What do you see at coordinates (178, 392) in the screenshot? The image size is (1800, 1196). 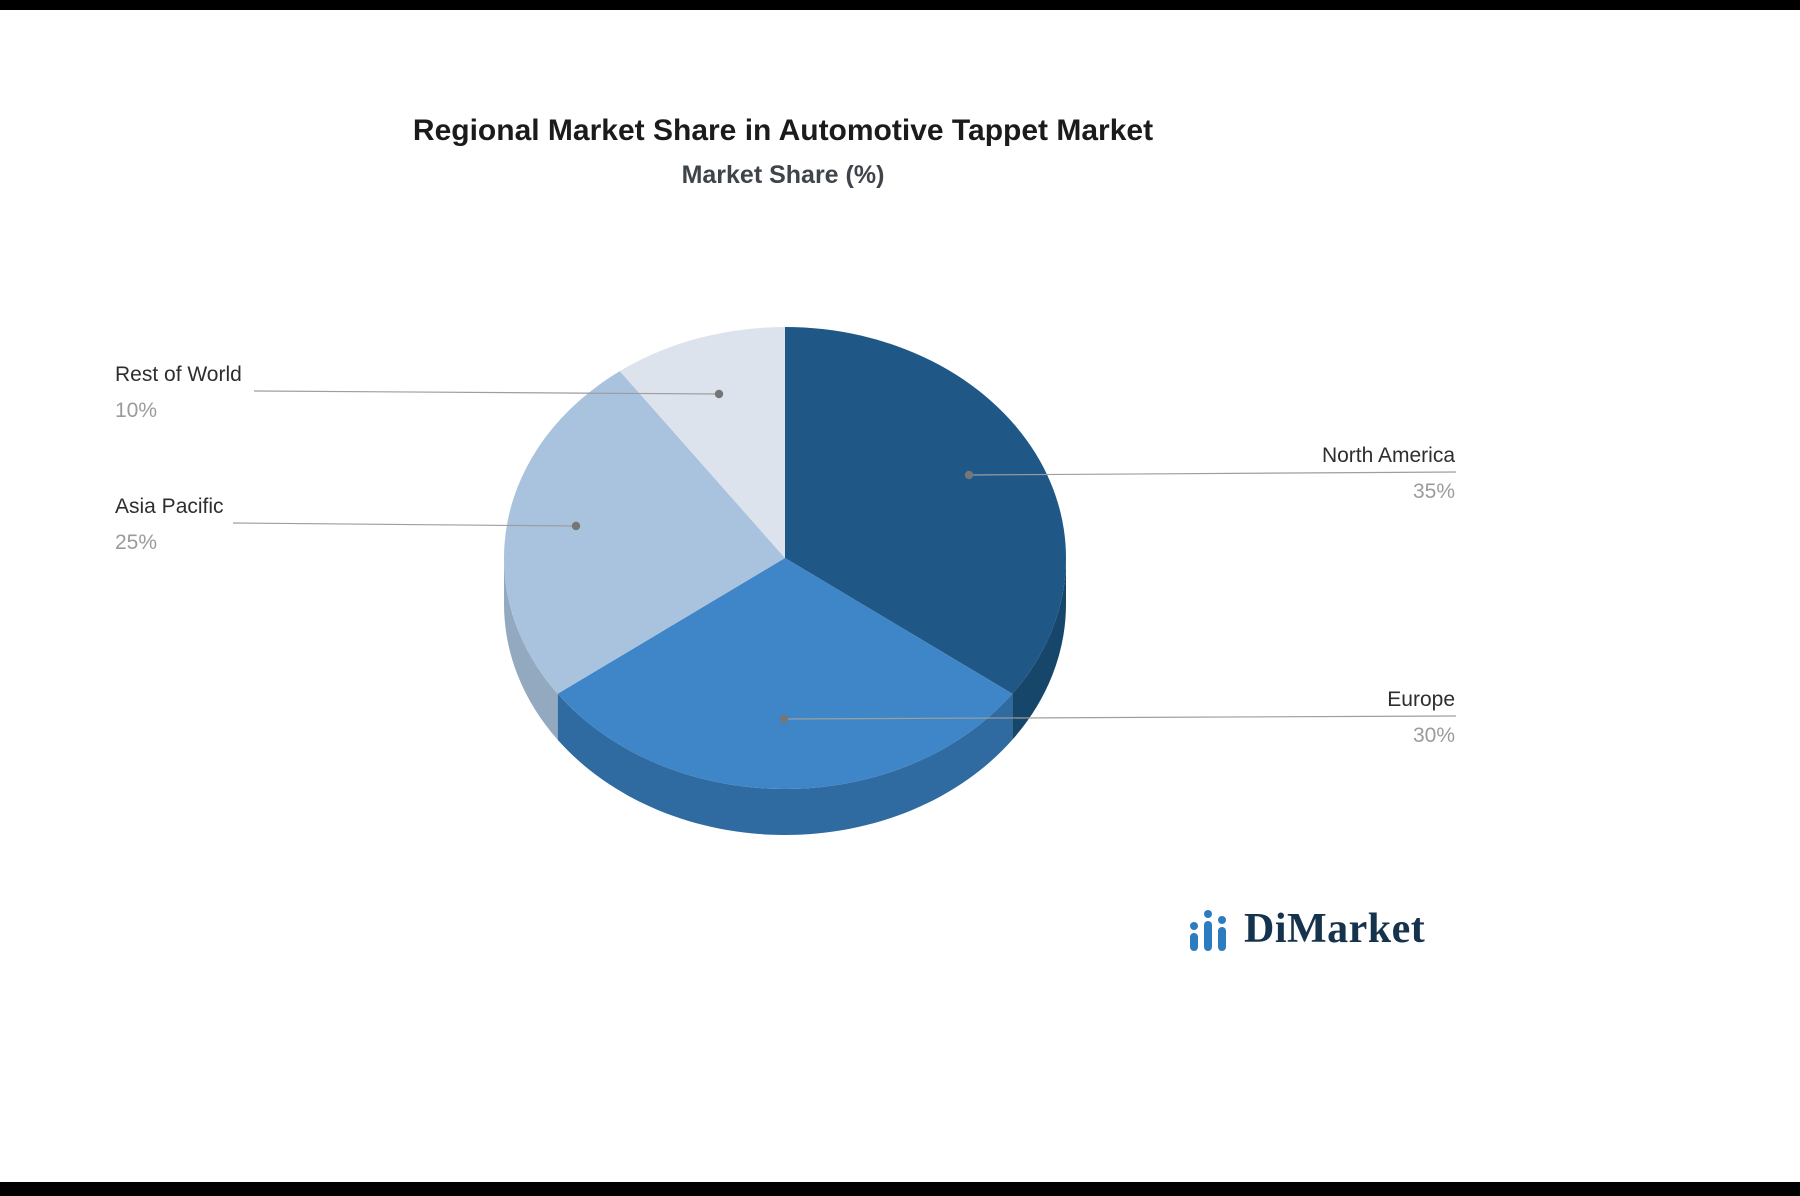 I see `slice-callout-rest-of-world: Rest of World 10%` at bounding box center [178, 392].